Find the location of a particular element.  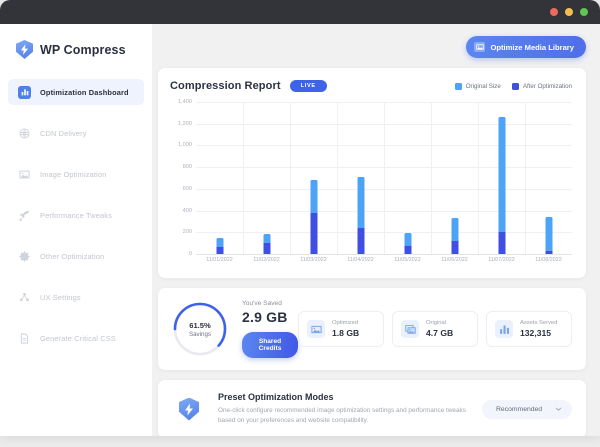

stat-value: 132,315 is located at coordinates (536, 333).